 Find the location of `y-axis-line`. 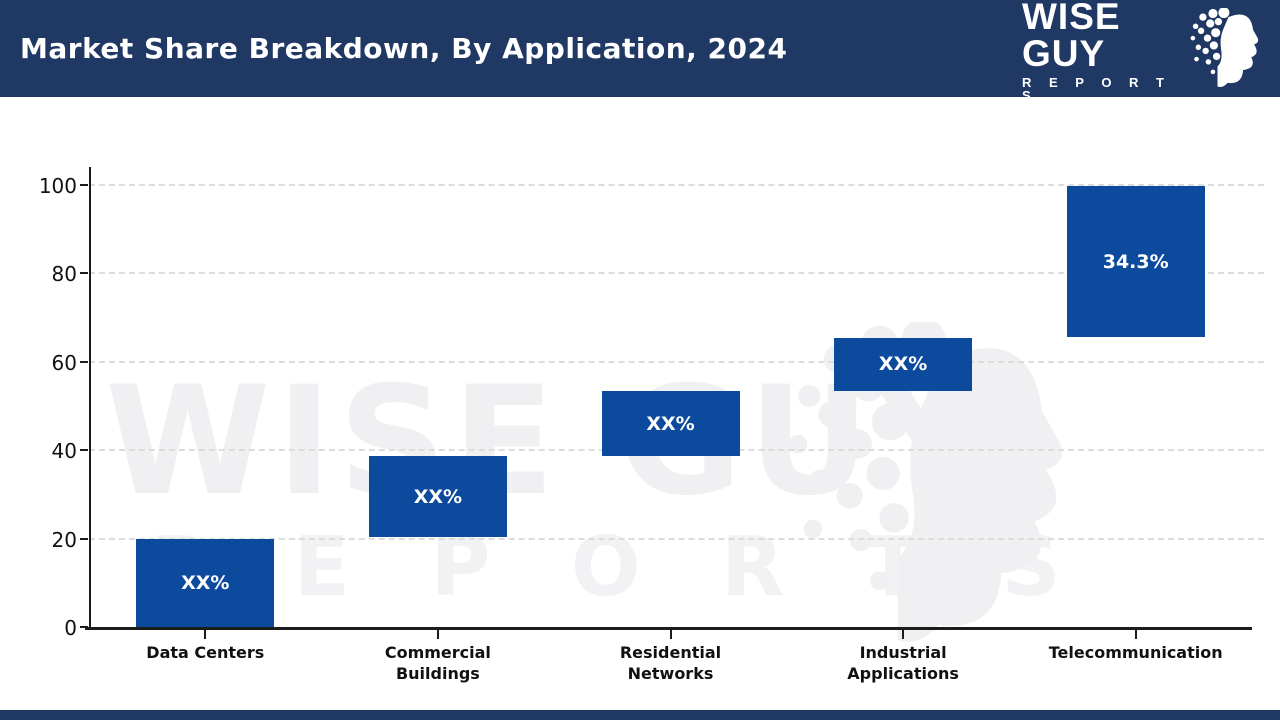

y-axis-line is located at coordinates (90, 398).